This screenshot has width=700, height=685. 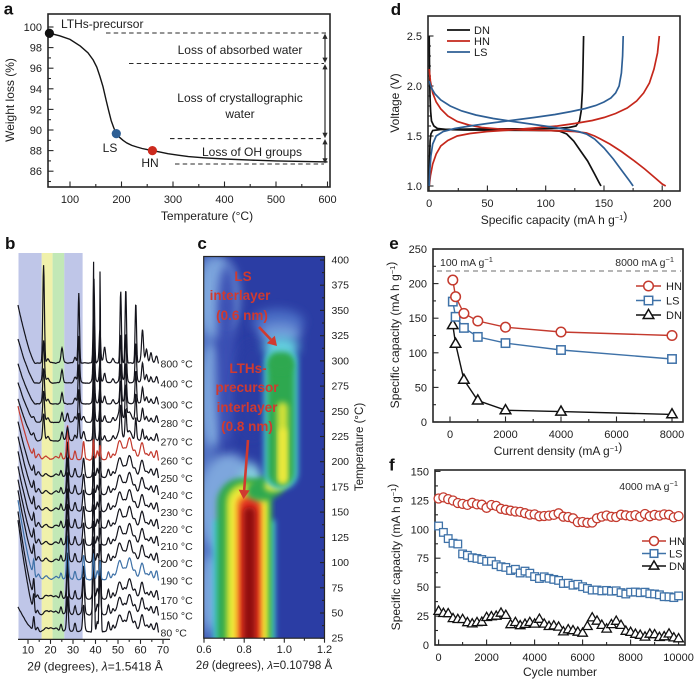 What do you see at coordinates (177, 406) in the screenshot?
I see `svg-text: 300 °C` at bounding box center [177, 406].